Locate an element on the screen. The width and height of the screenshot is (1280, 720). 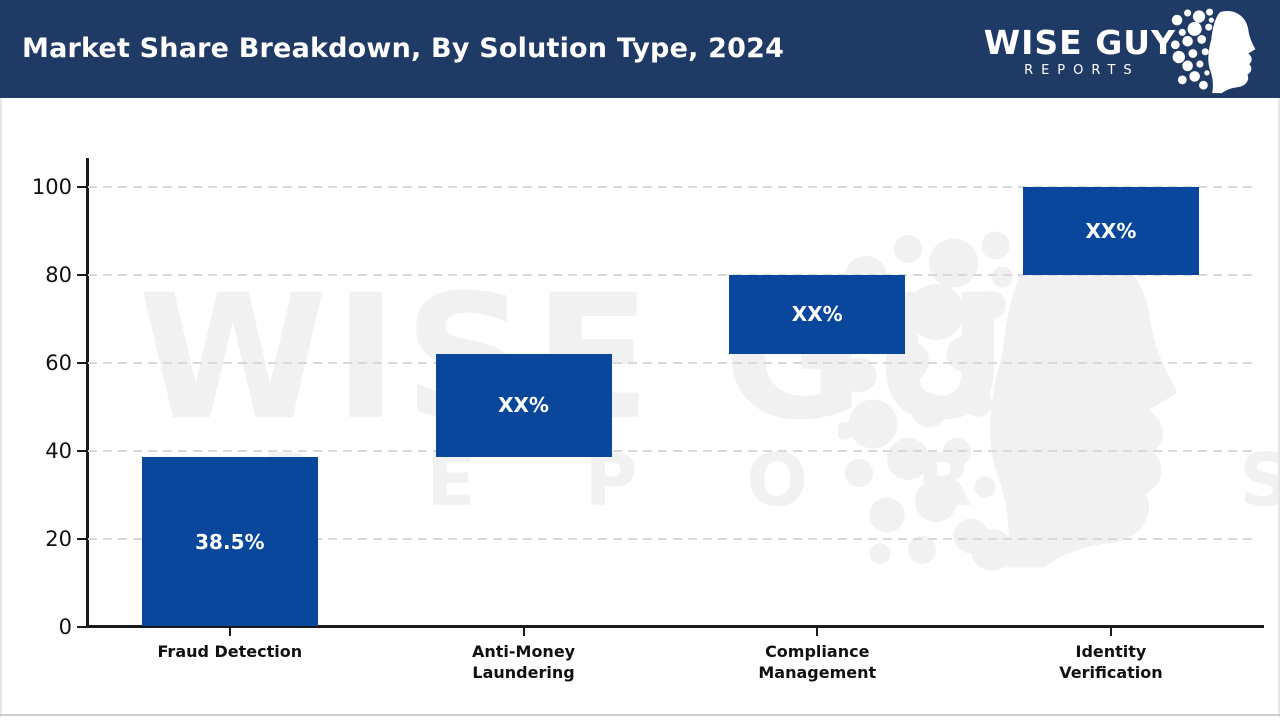
brand-logo-text: WISE GUY REPORTS is located at coordinates (1080, 50).